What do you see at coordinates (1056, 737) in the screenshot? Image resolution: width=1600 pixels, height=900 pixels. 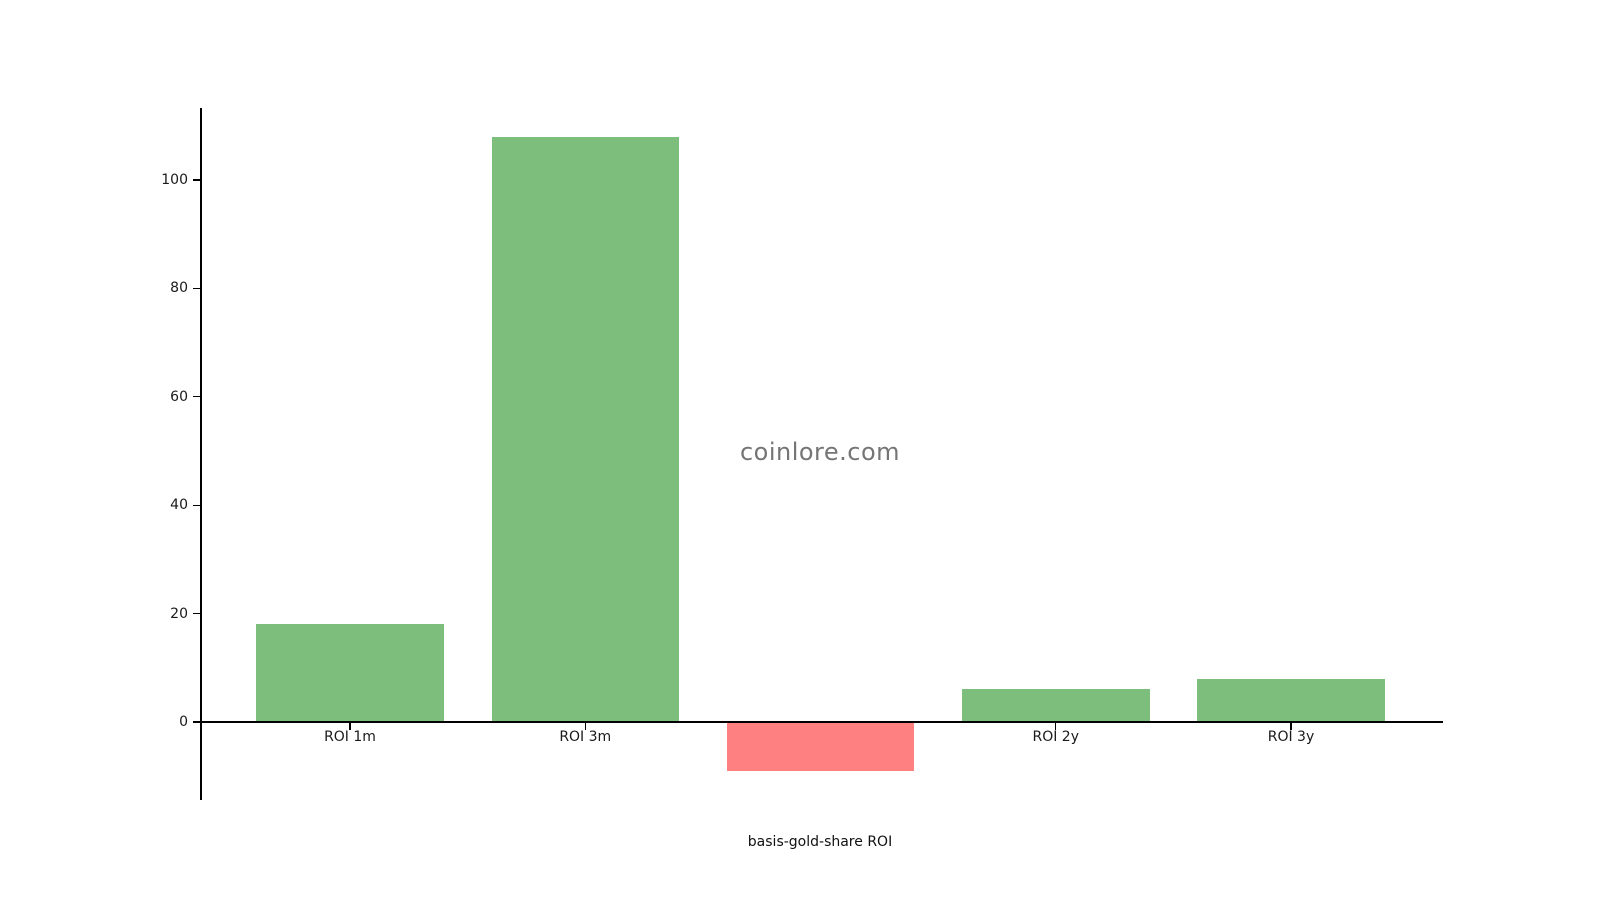 I see `x-axis-tick-label-roi-2y: ROI 2y` at bounding box center [1056, 737].